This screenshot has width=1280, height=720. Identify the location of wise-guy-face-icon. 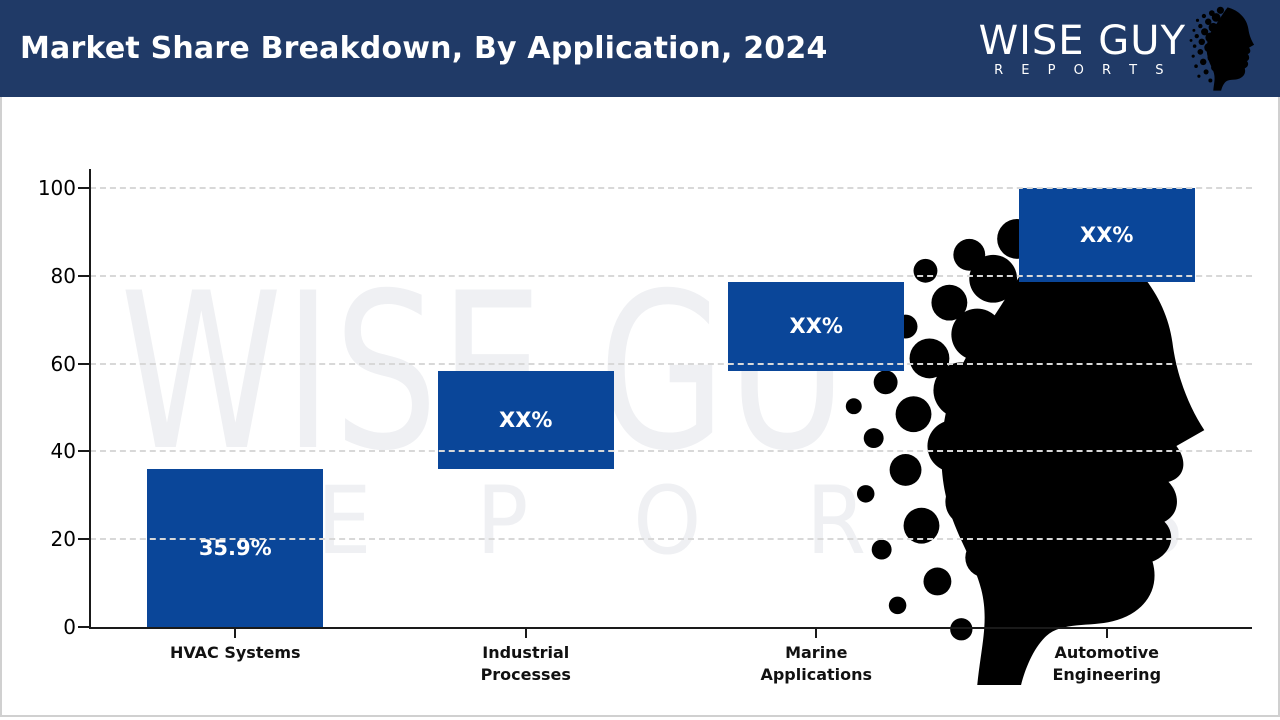
(1222, 48).